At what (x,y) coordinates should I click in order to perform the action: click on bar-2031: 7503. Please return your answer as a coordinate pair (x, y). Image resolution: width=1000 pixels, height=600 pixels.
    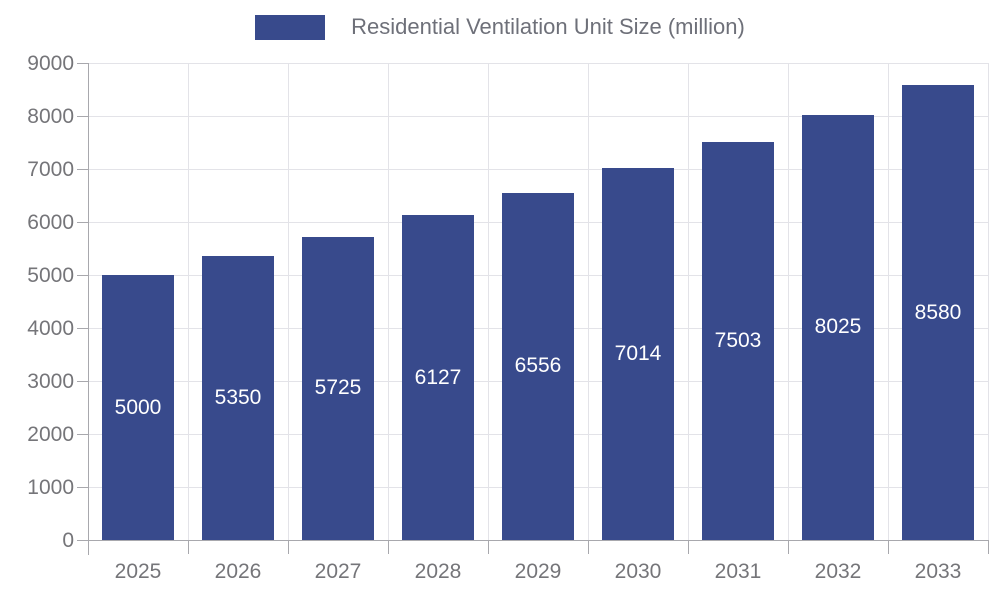
    Looking at the image, I should click on (738, 341).